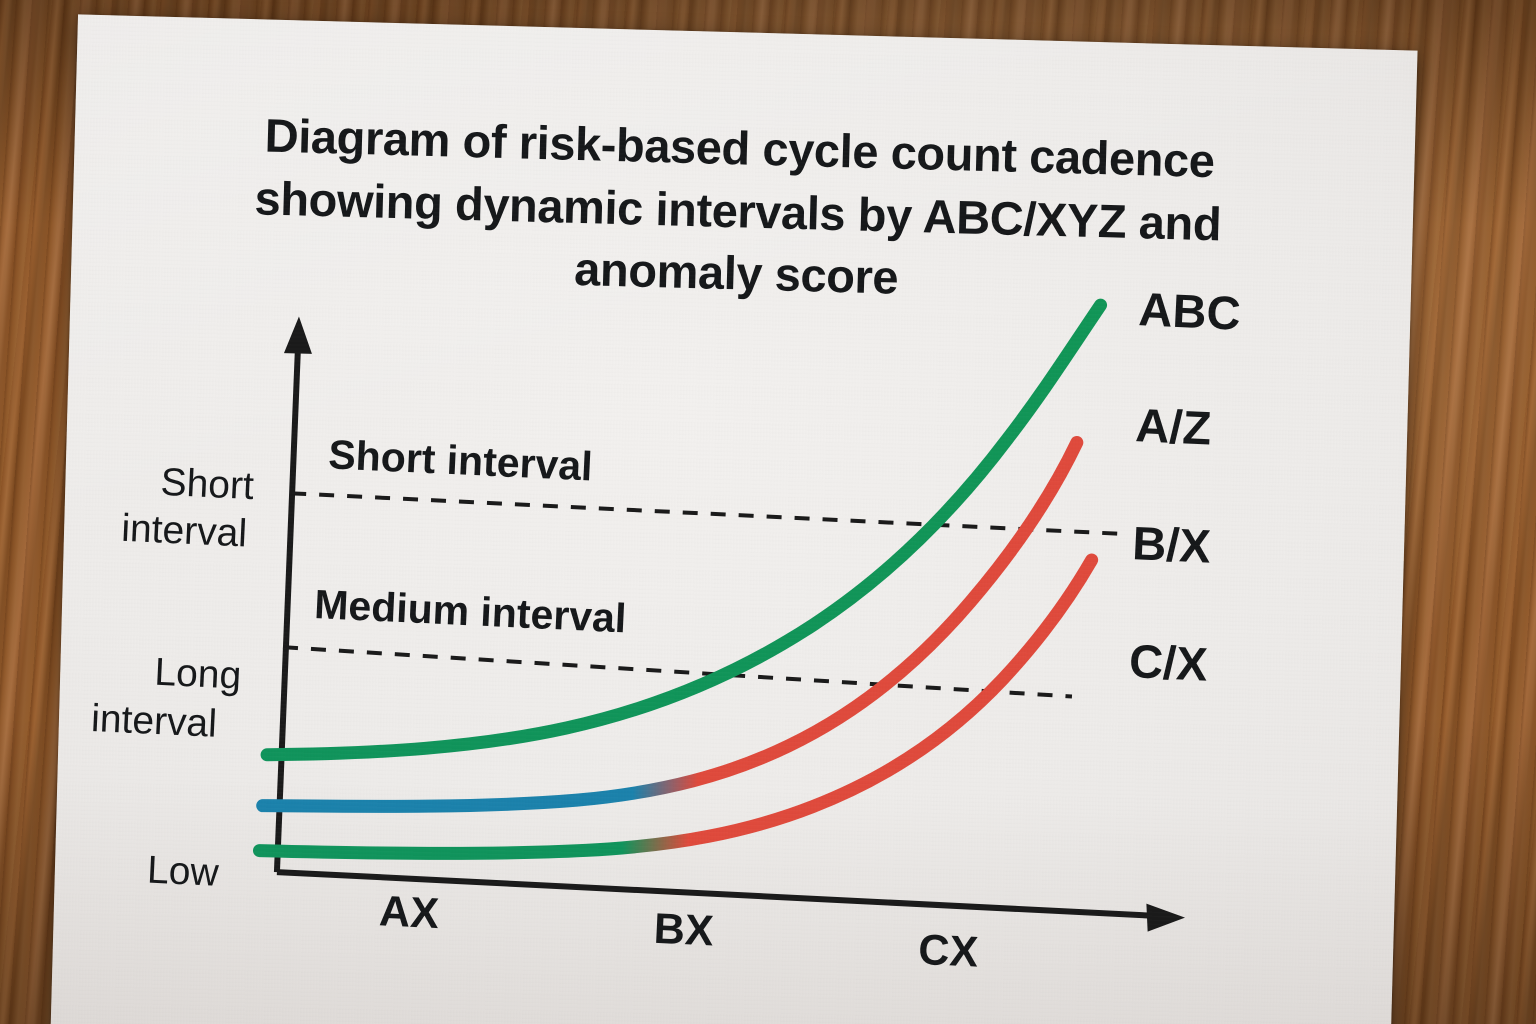  I want to click on x-axis-labels-group: AX BX CX, so click(678, 932).